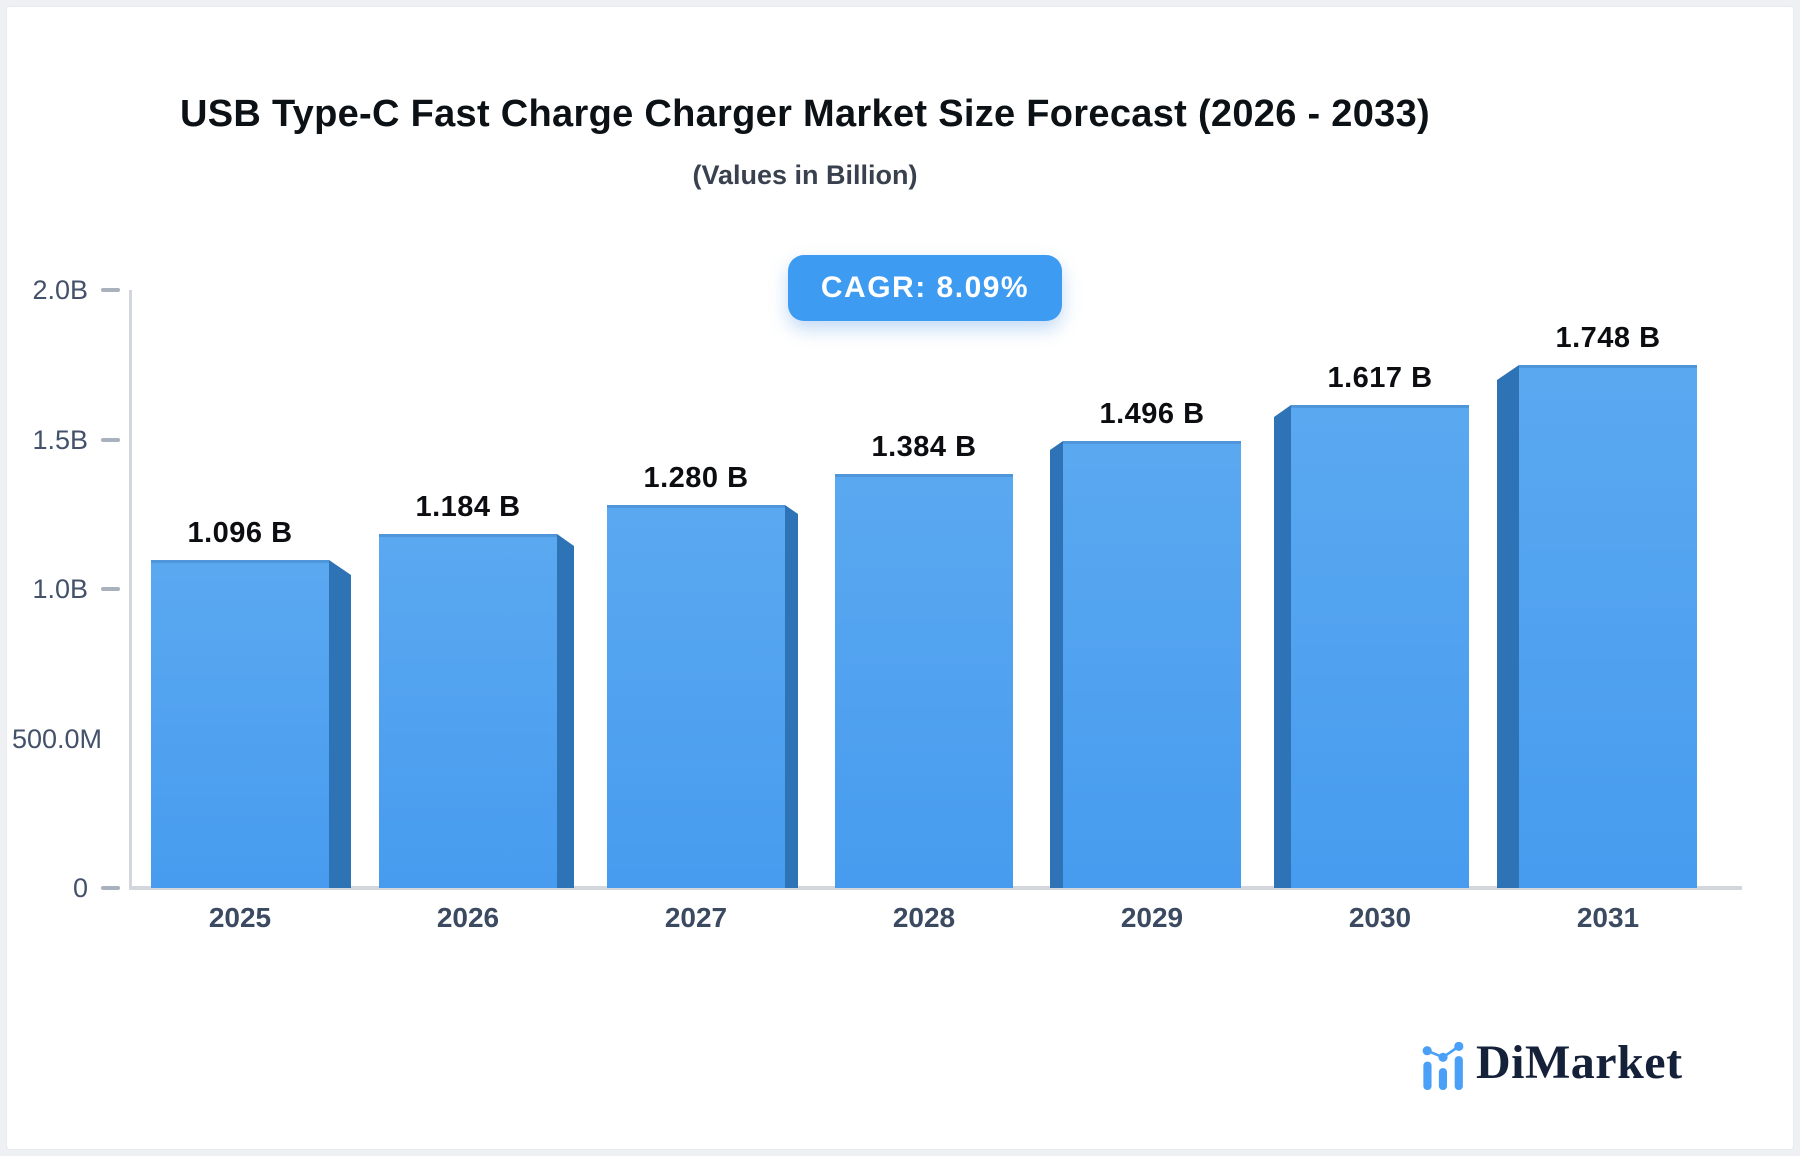 This screenshot has height=1156, width=1800. I want to click on x-axis-line, so click(935, 888).